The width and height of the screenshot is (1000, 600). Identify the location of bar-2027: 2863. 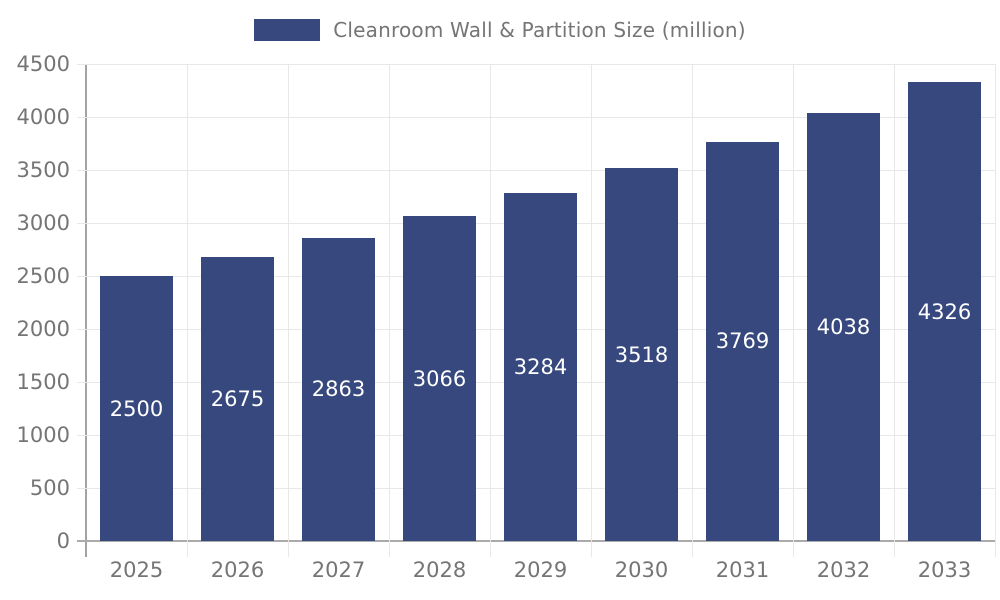
(338, 389).